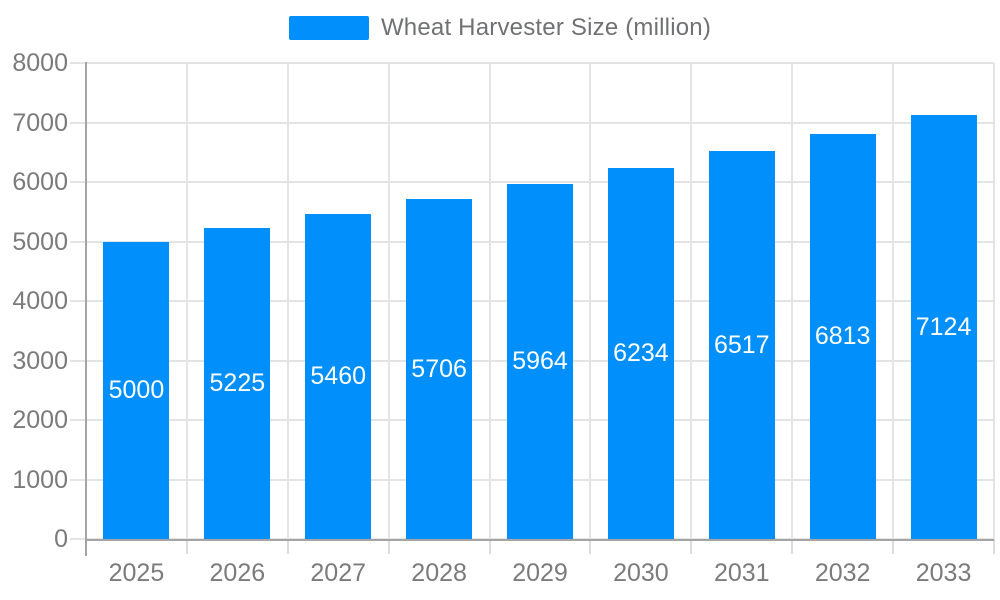 This screenshot has height=600, width=1000. I want to click on y-axis-label: 1000, so click(40, 479).